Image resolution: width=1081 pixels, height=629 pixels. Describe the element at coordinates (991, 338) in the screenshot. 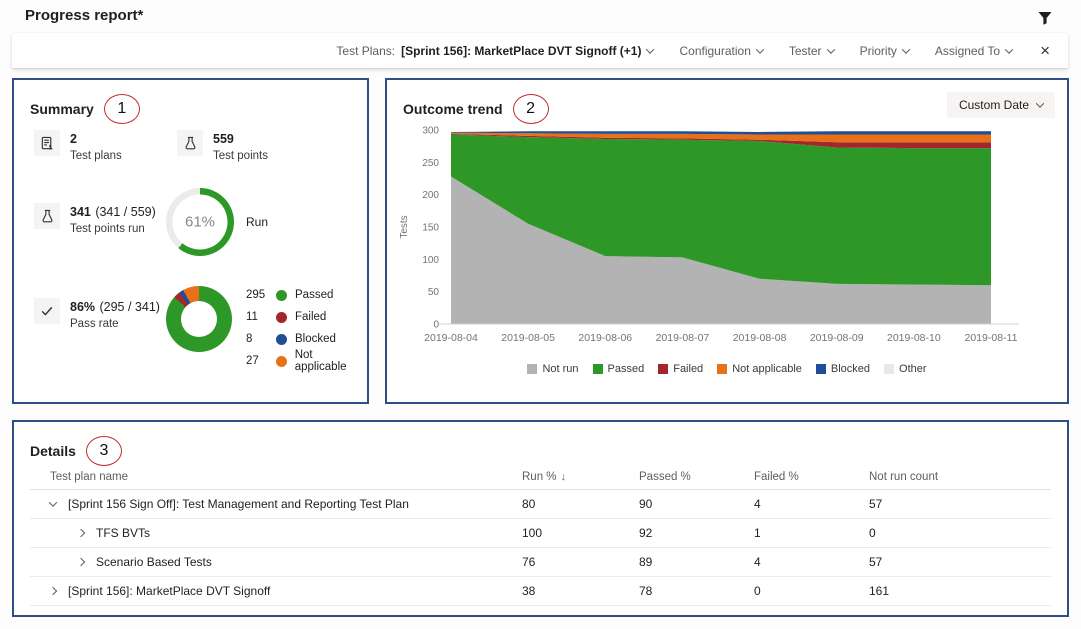

I see `svg-text: 2019-08-11` at that location.